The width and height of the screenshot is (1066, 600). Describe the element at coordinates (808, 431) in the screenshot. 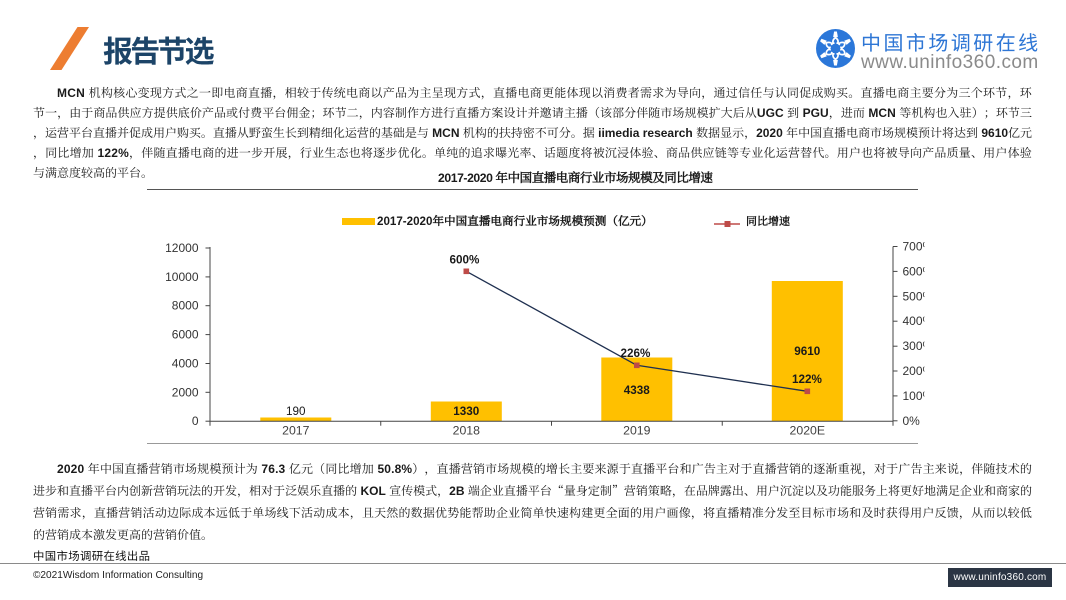

I see `svg-text: 2020E` at that location.